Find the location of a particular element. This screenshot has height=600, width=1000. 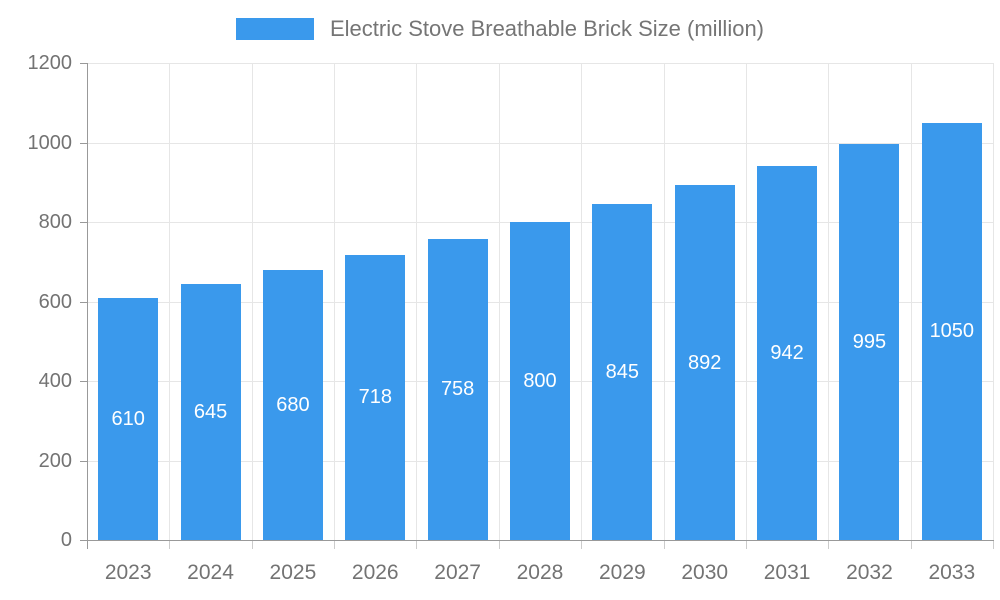

bar-value-label: 995 is located at coordinates (869, 342).